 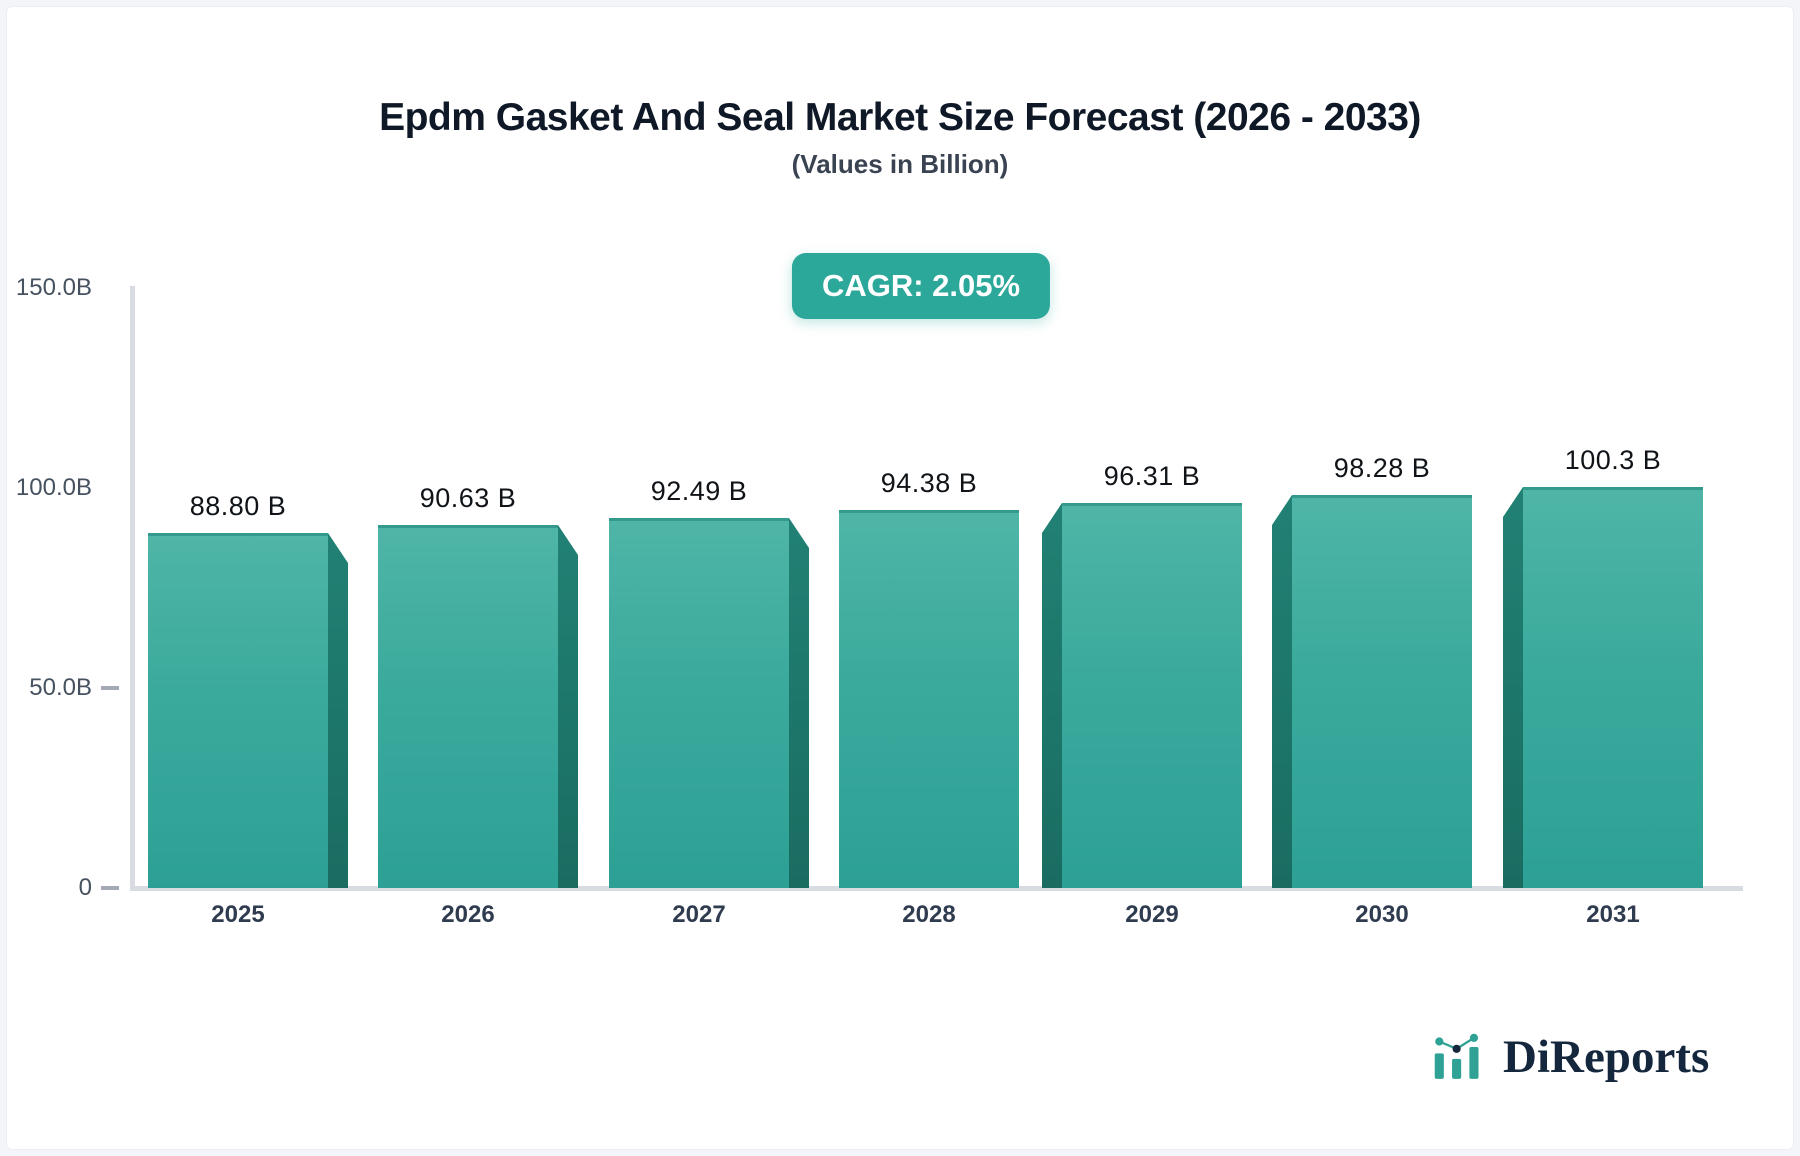 I want to click on bar-value-label: 90.63 B, so click(x=468, y=498).